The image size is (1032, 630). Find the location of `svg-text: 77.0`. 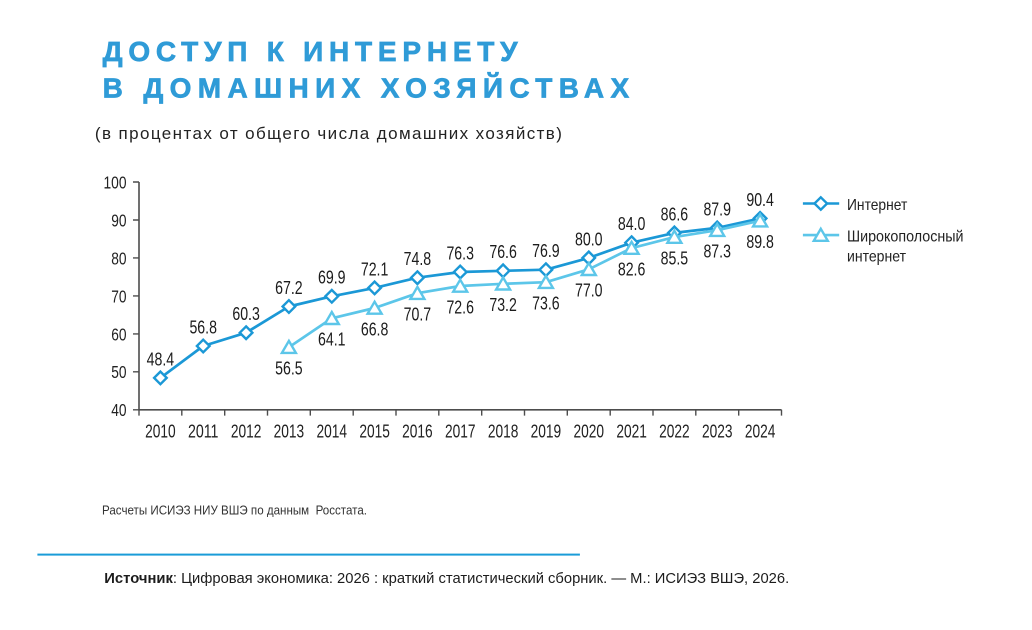

svg-text: 77.0 is located at coordinates (589, 291).